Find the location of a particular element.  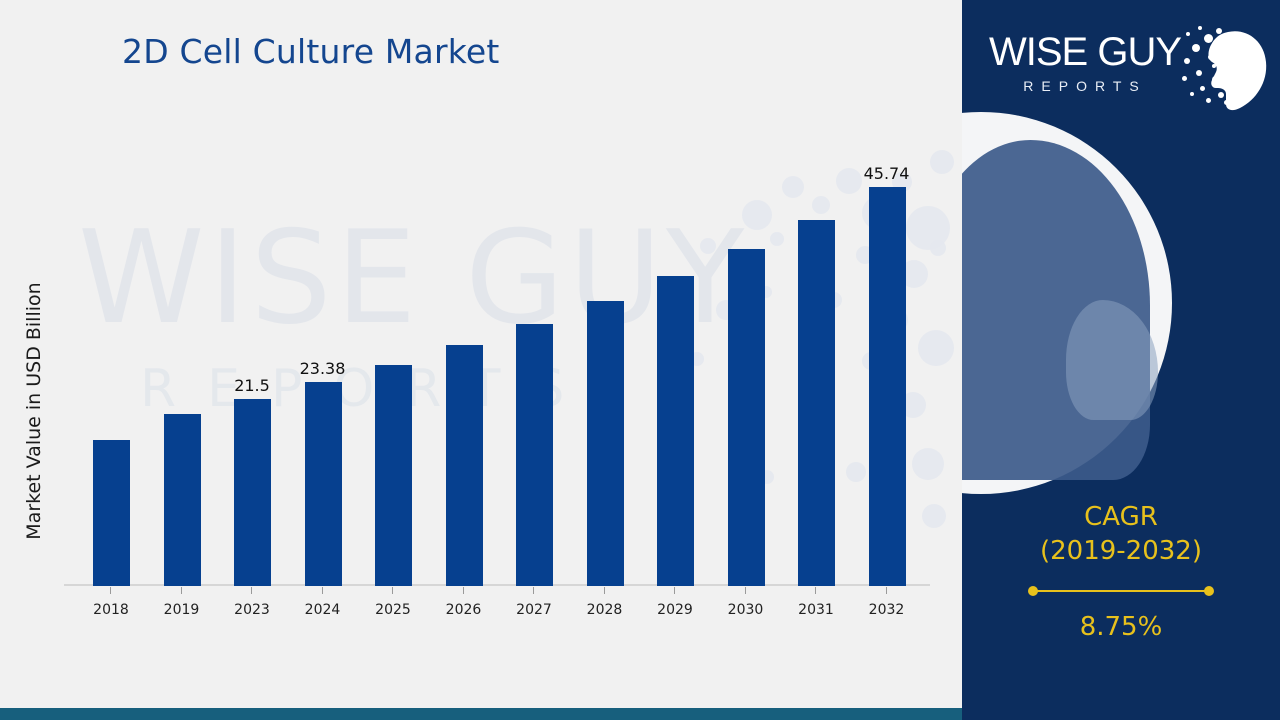

x-axis-tick-label: 2029 is located at coordinates (675, 610).